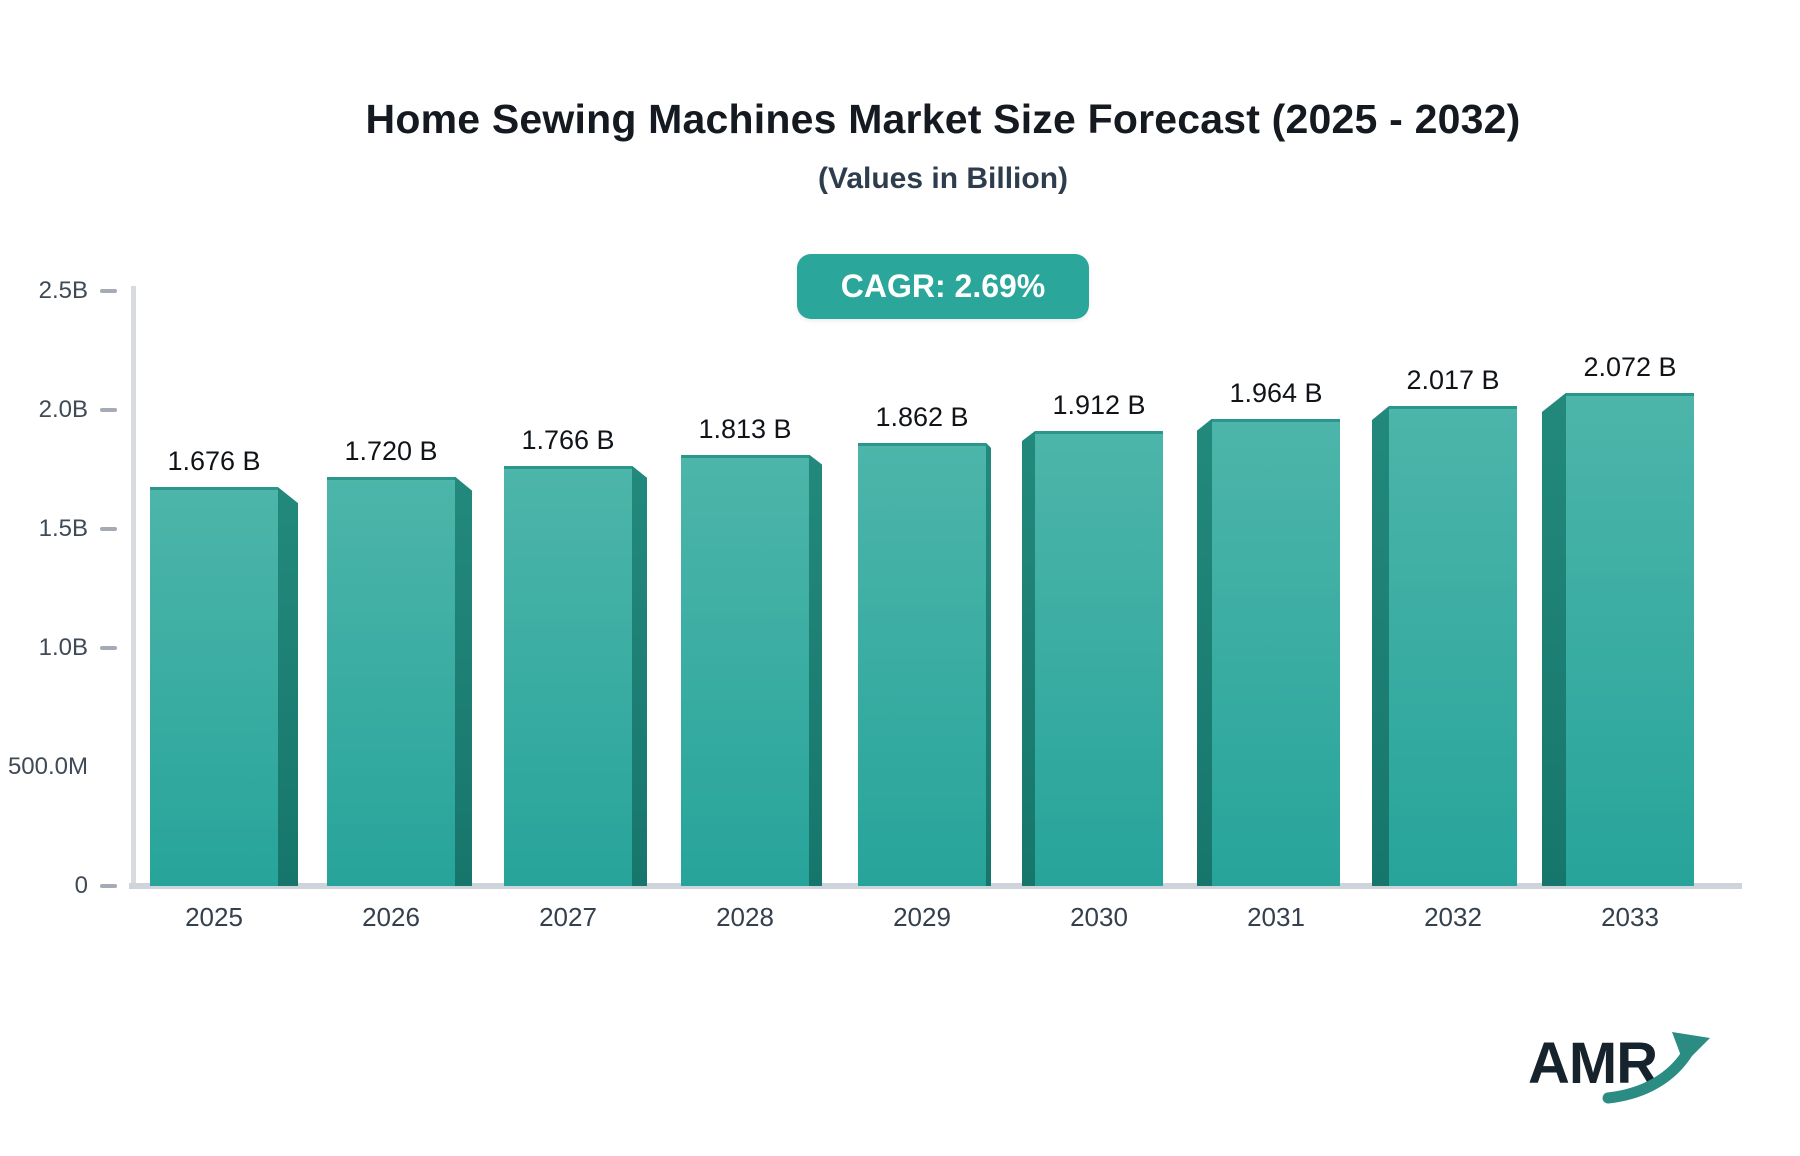 The height and width of the screenshot is (1156, 1800). What do you see at coordinates (391, 450) in the screenshot?
I see `bar-value-label: 1.720 B` at bounding box center [391, 450].